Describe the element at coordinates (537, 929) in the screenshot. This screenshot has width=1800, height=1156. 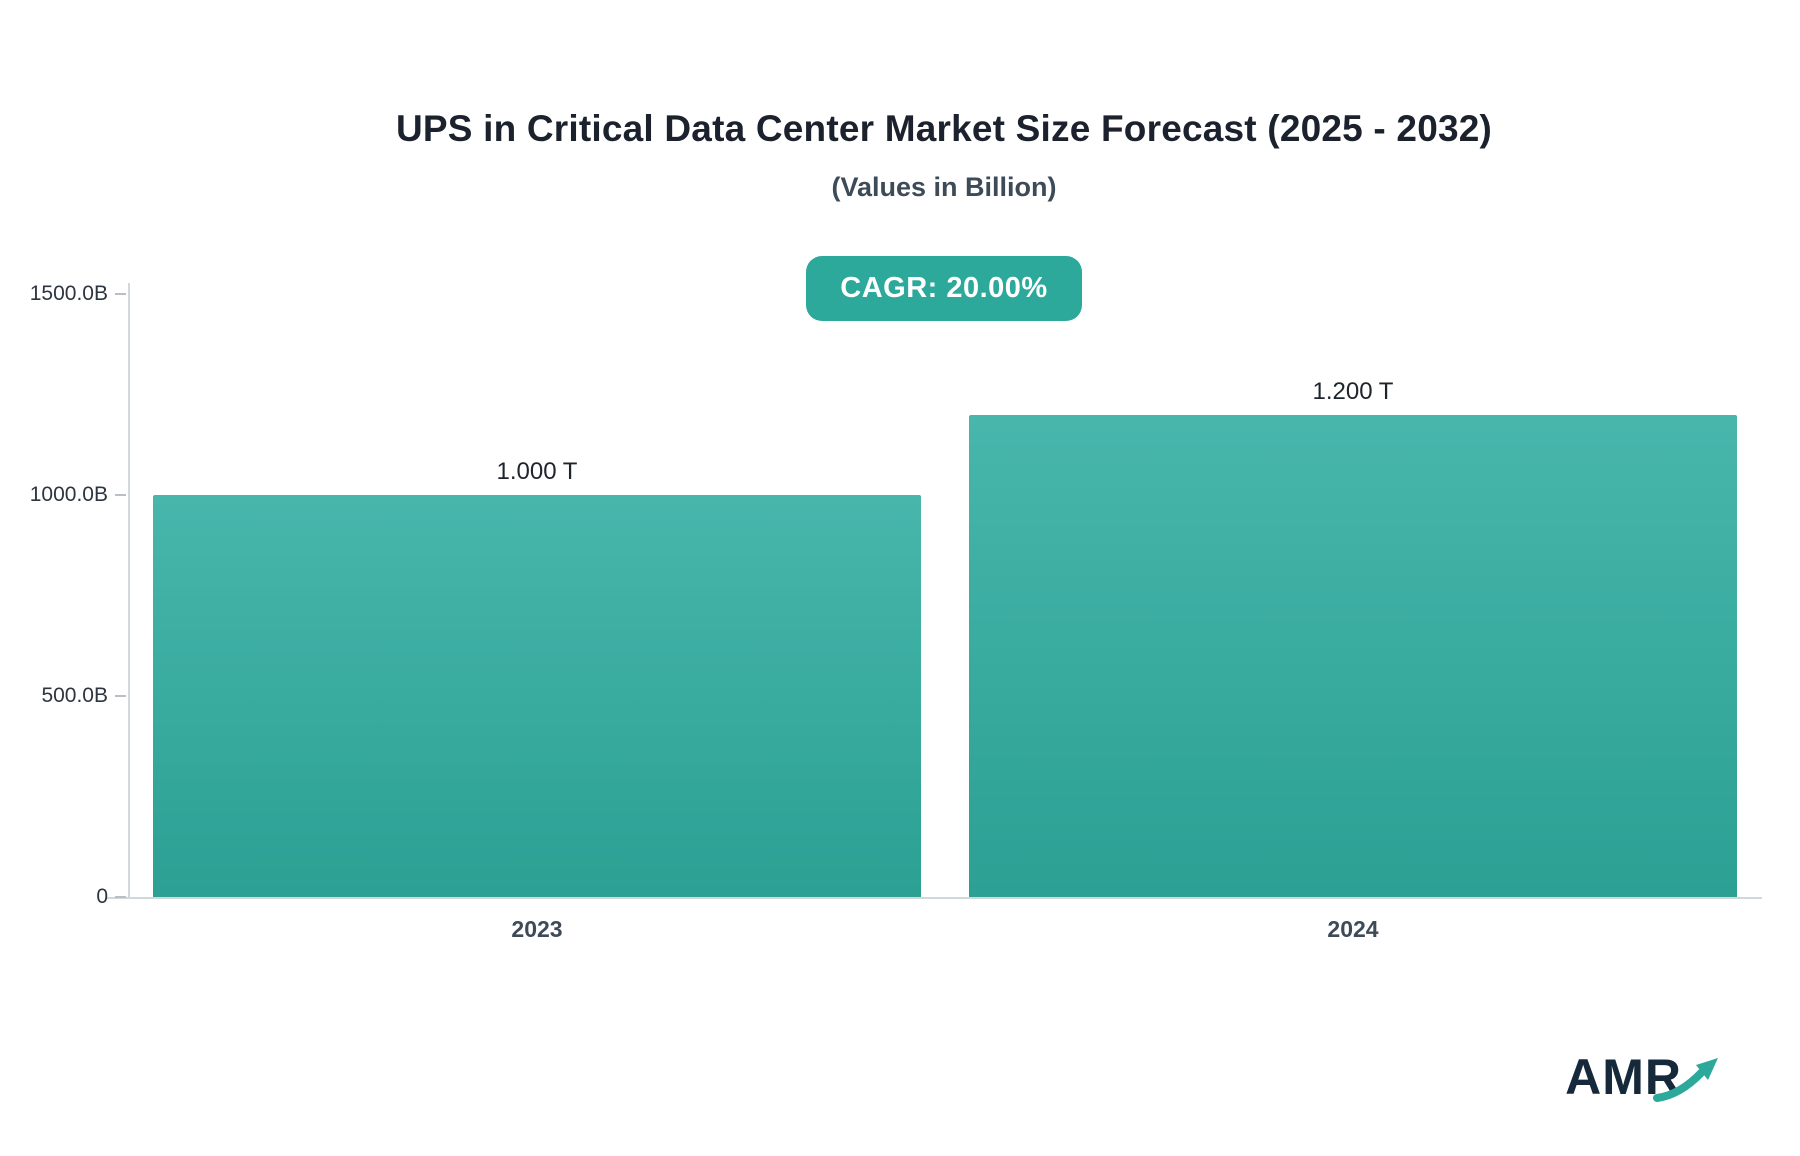
I see `x-axis-label-2023: 2023` at that location.